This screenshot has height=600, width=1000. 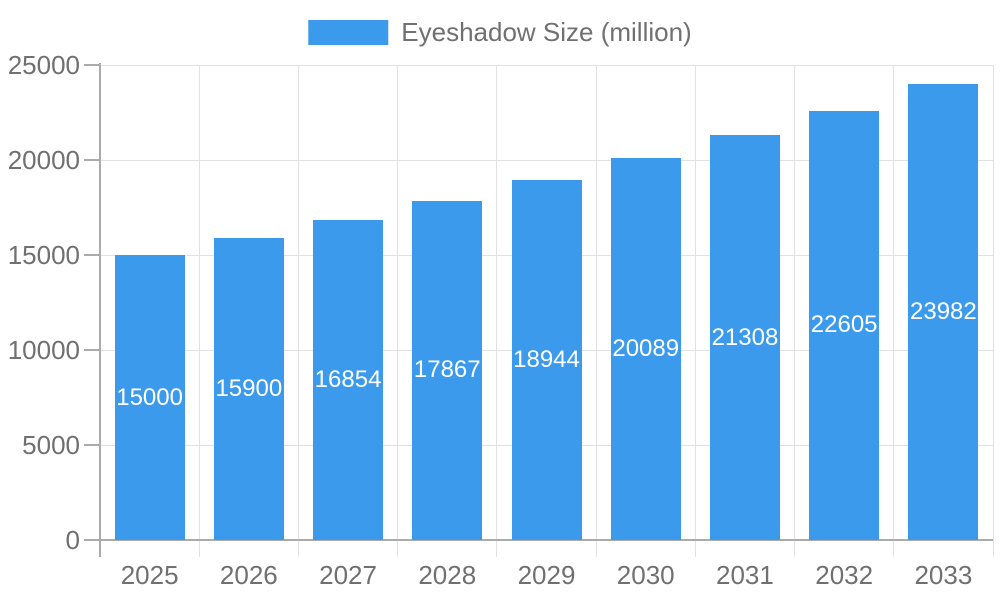 I want to click on x-tick-label: 2032, so click(x=844, y=575).